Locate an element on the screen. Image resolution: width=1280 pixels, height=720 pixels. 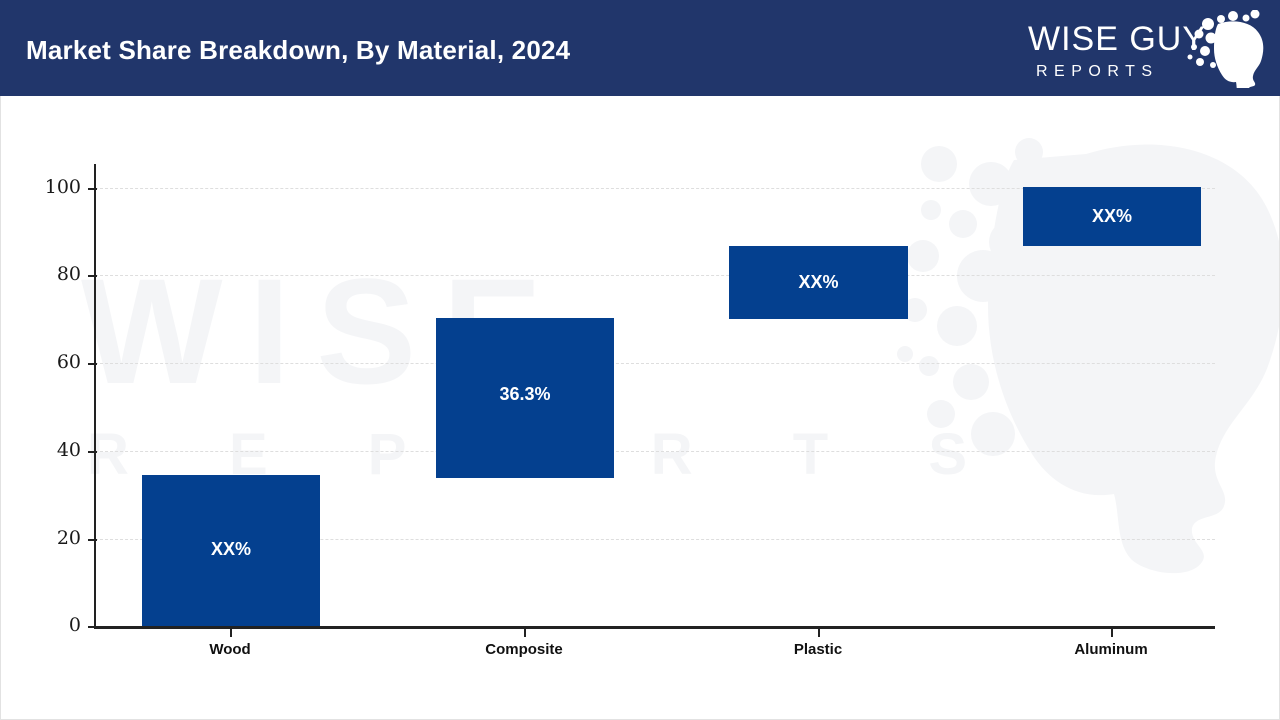
bar-plastic is located at coordinates (818, 282).